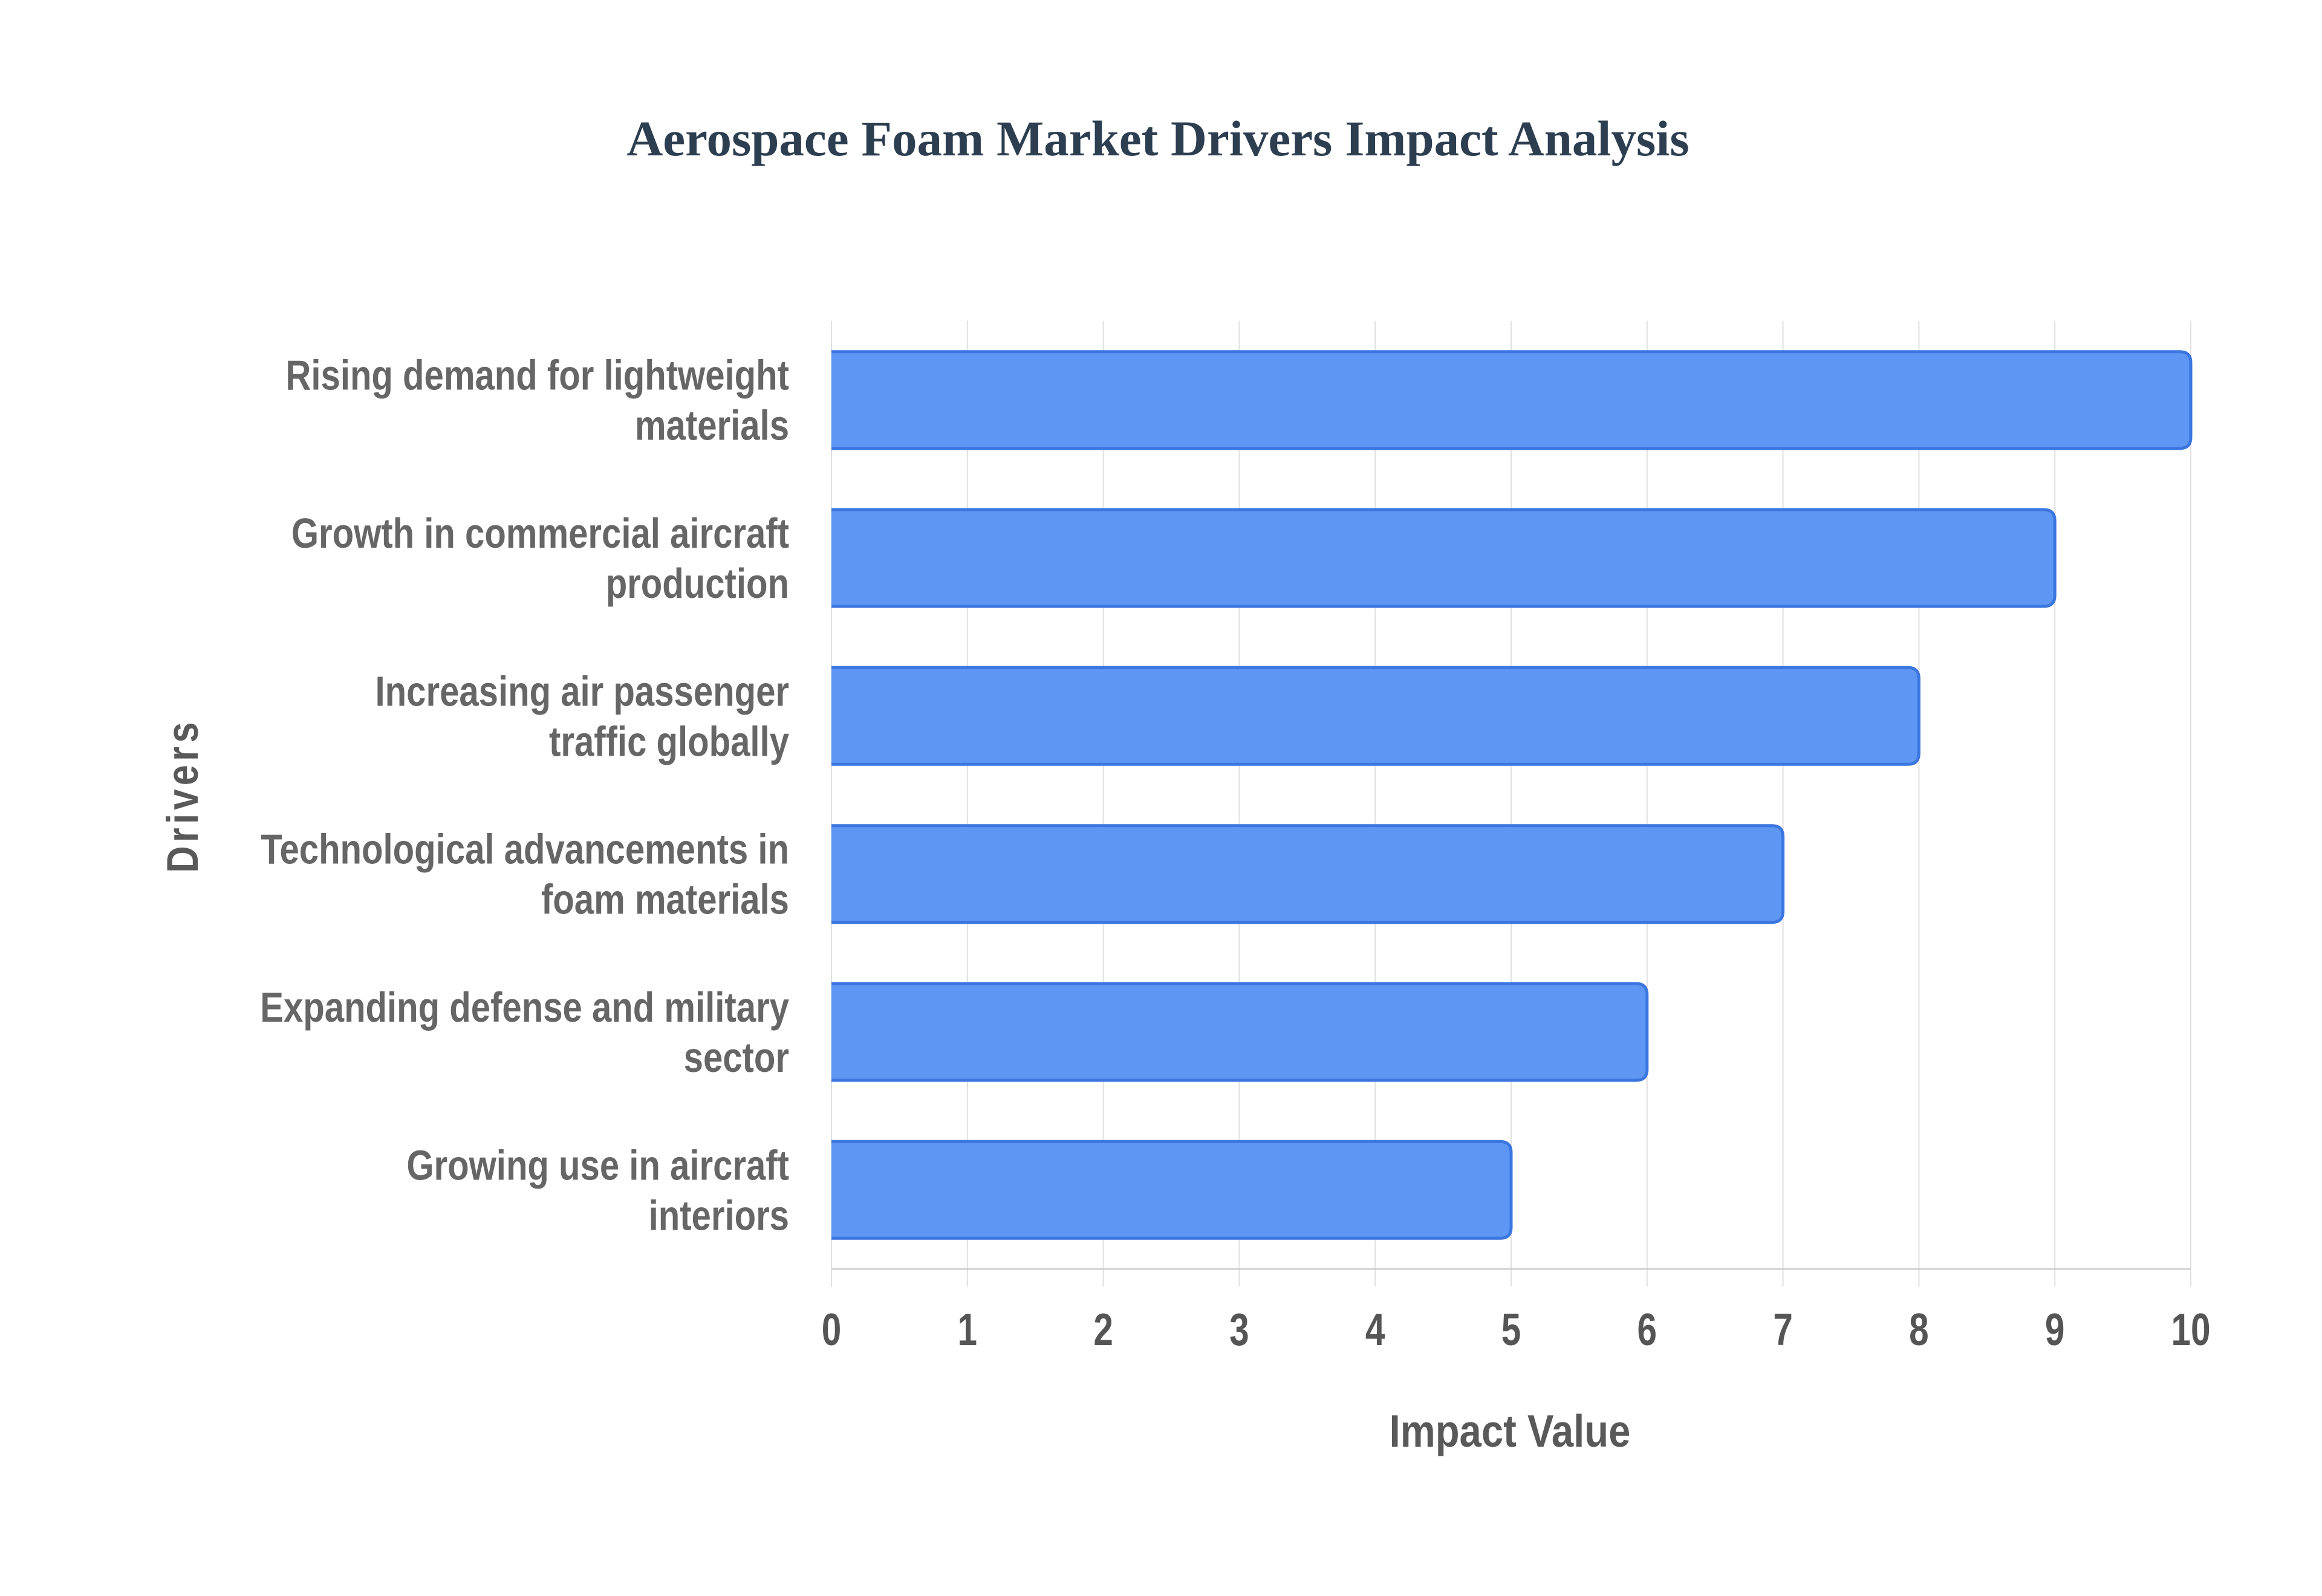  I want to click on svg-text: traffic globally, so click(669, 741).